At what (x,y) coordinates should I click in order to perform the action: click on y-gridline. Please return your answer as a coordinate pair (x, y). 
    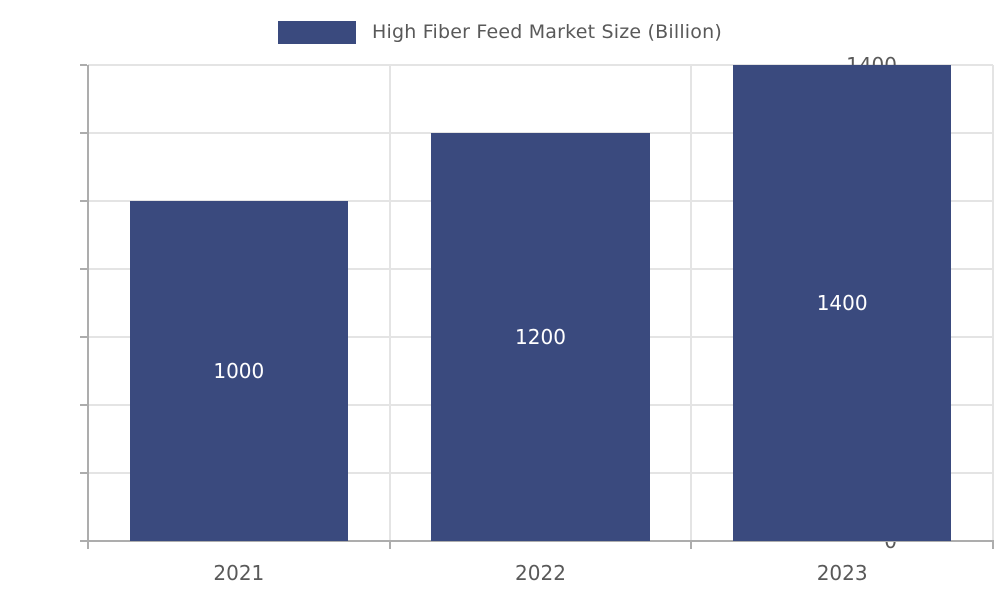
    Looking at the image, I should click on (540, 65).